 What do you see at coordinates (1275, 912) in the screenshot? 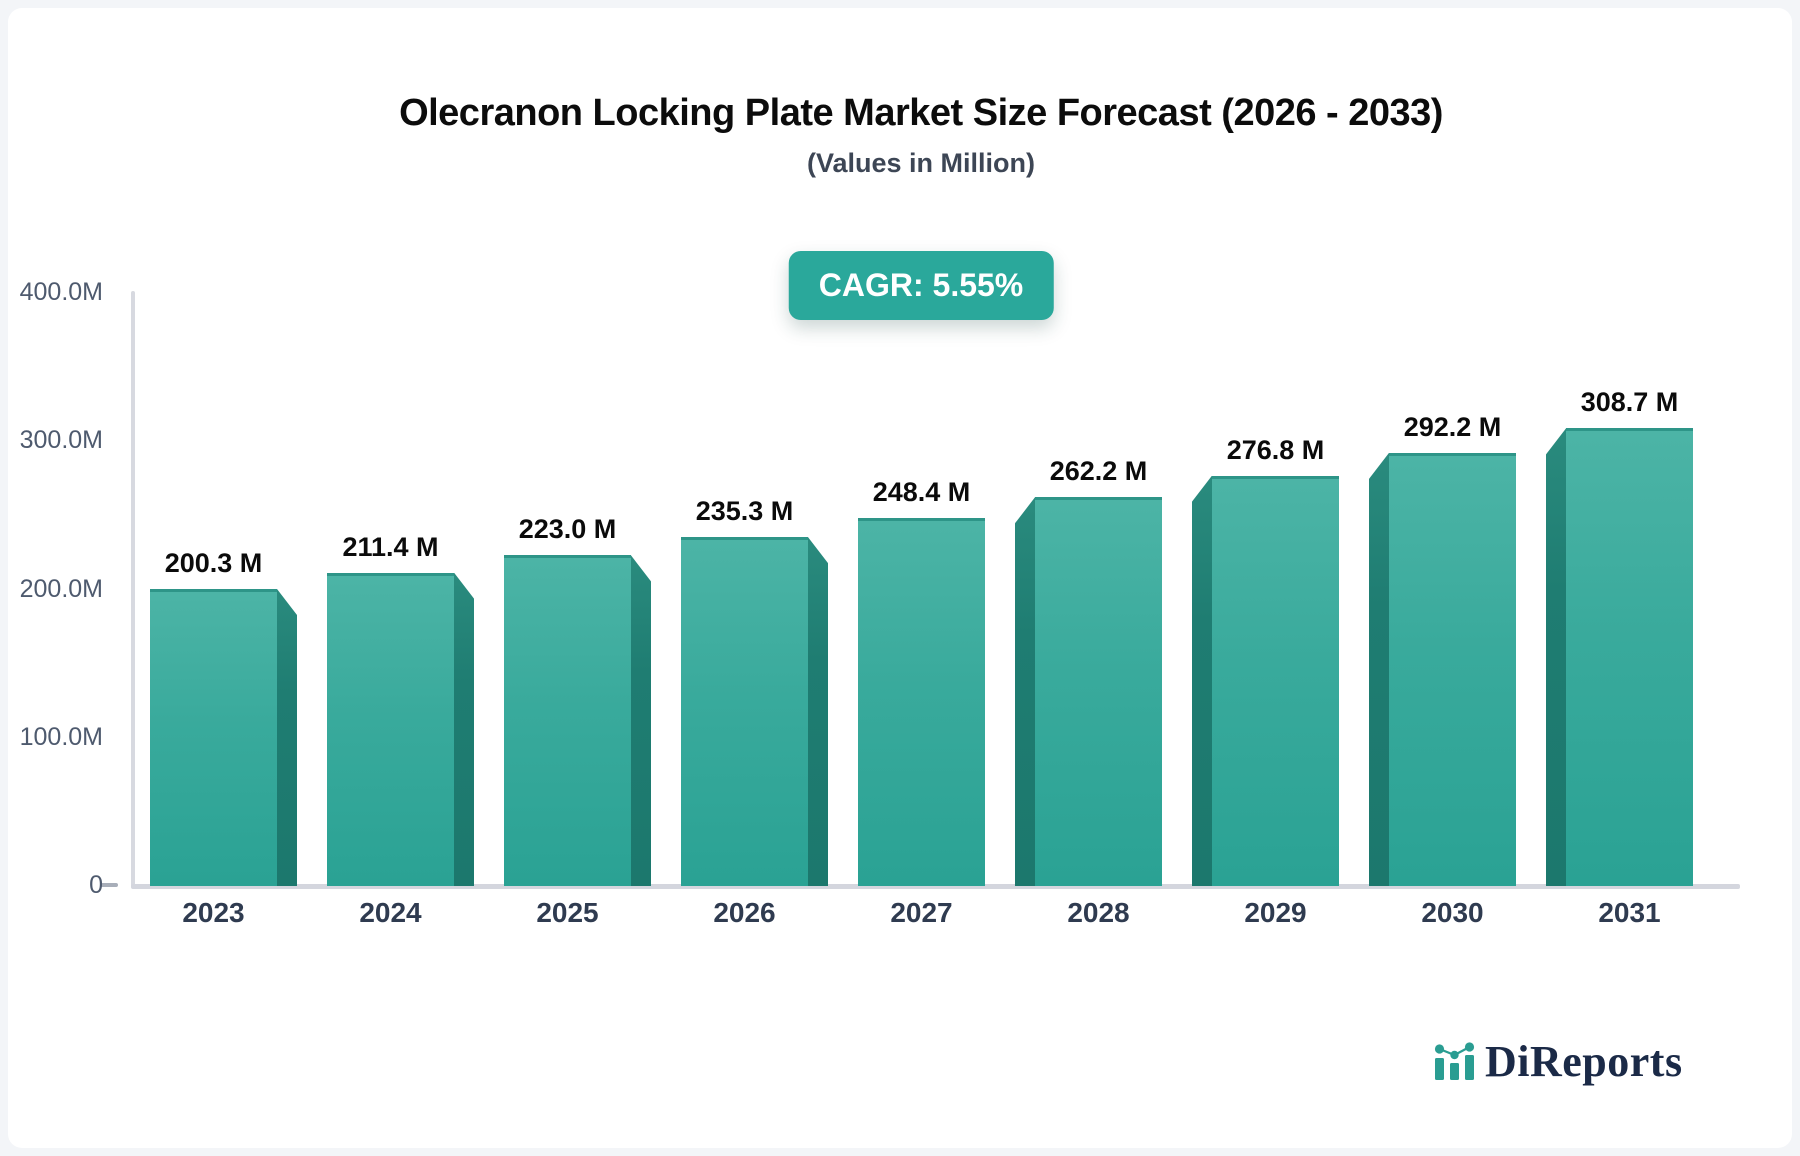
I see `x-tick-label-2029: 2029` at bounding box center [1275, 912].